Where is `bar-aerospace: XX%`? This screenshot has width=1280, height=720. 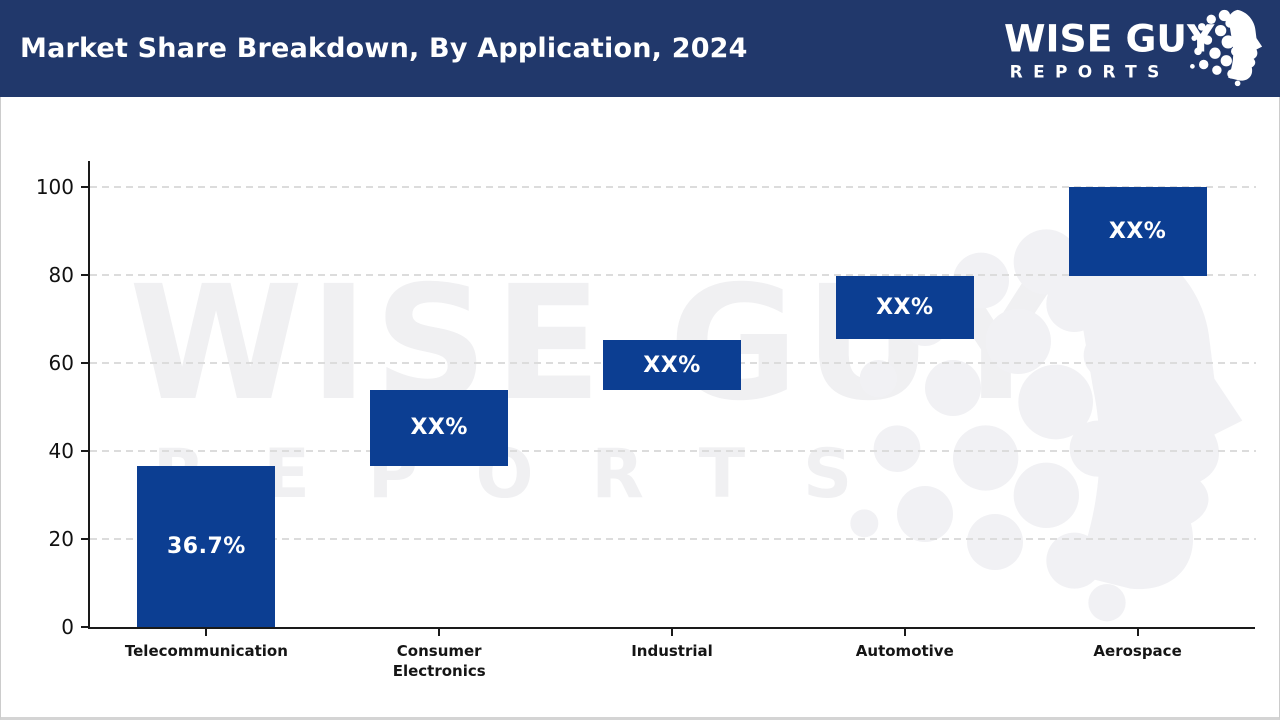
bar-aerospace: XX% is located at coordinates (1137, 232).